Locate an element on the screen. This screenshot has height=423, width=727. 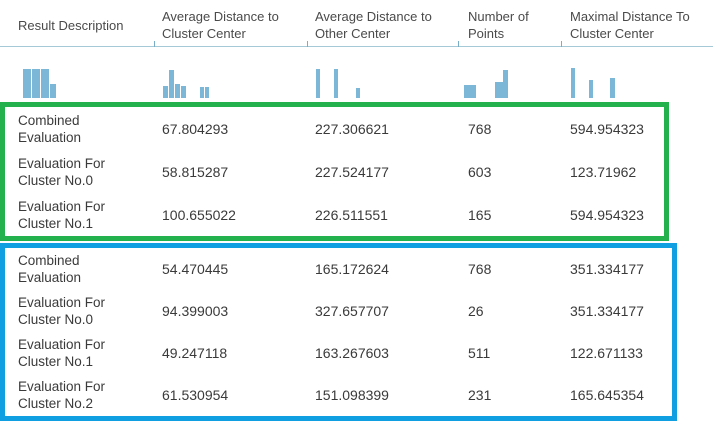
cell-value: 165.645354 is located at coordinates (607, 395).